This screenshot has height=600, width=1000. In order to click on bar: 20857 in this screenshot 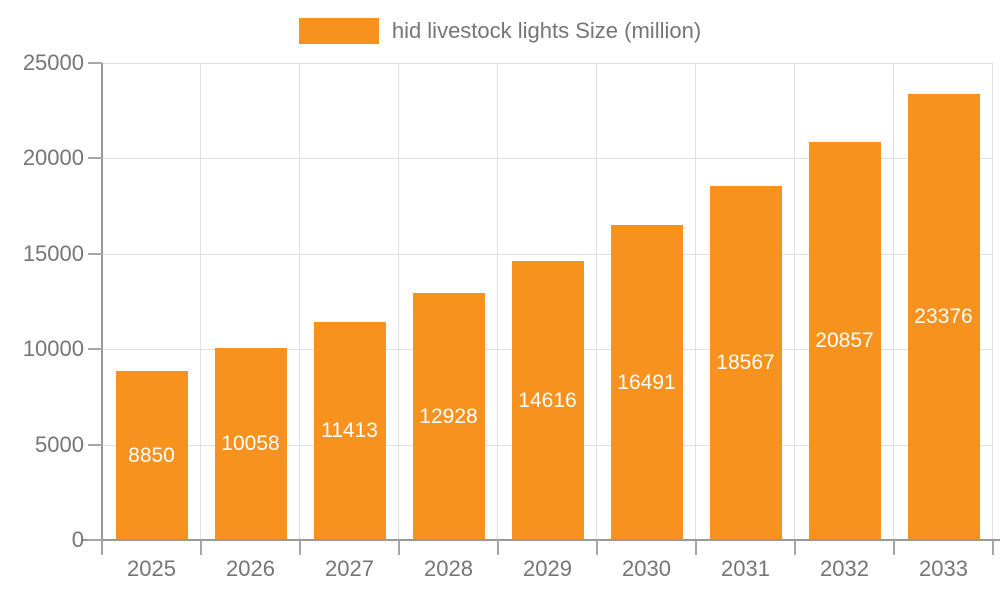, I will do `click(844, 341)`.